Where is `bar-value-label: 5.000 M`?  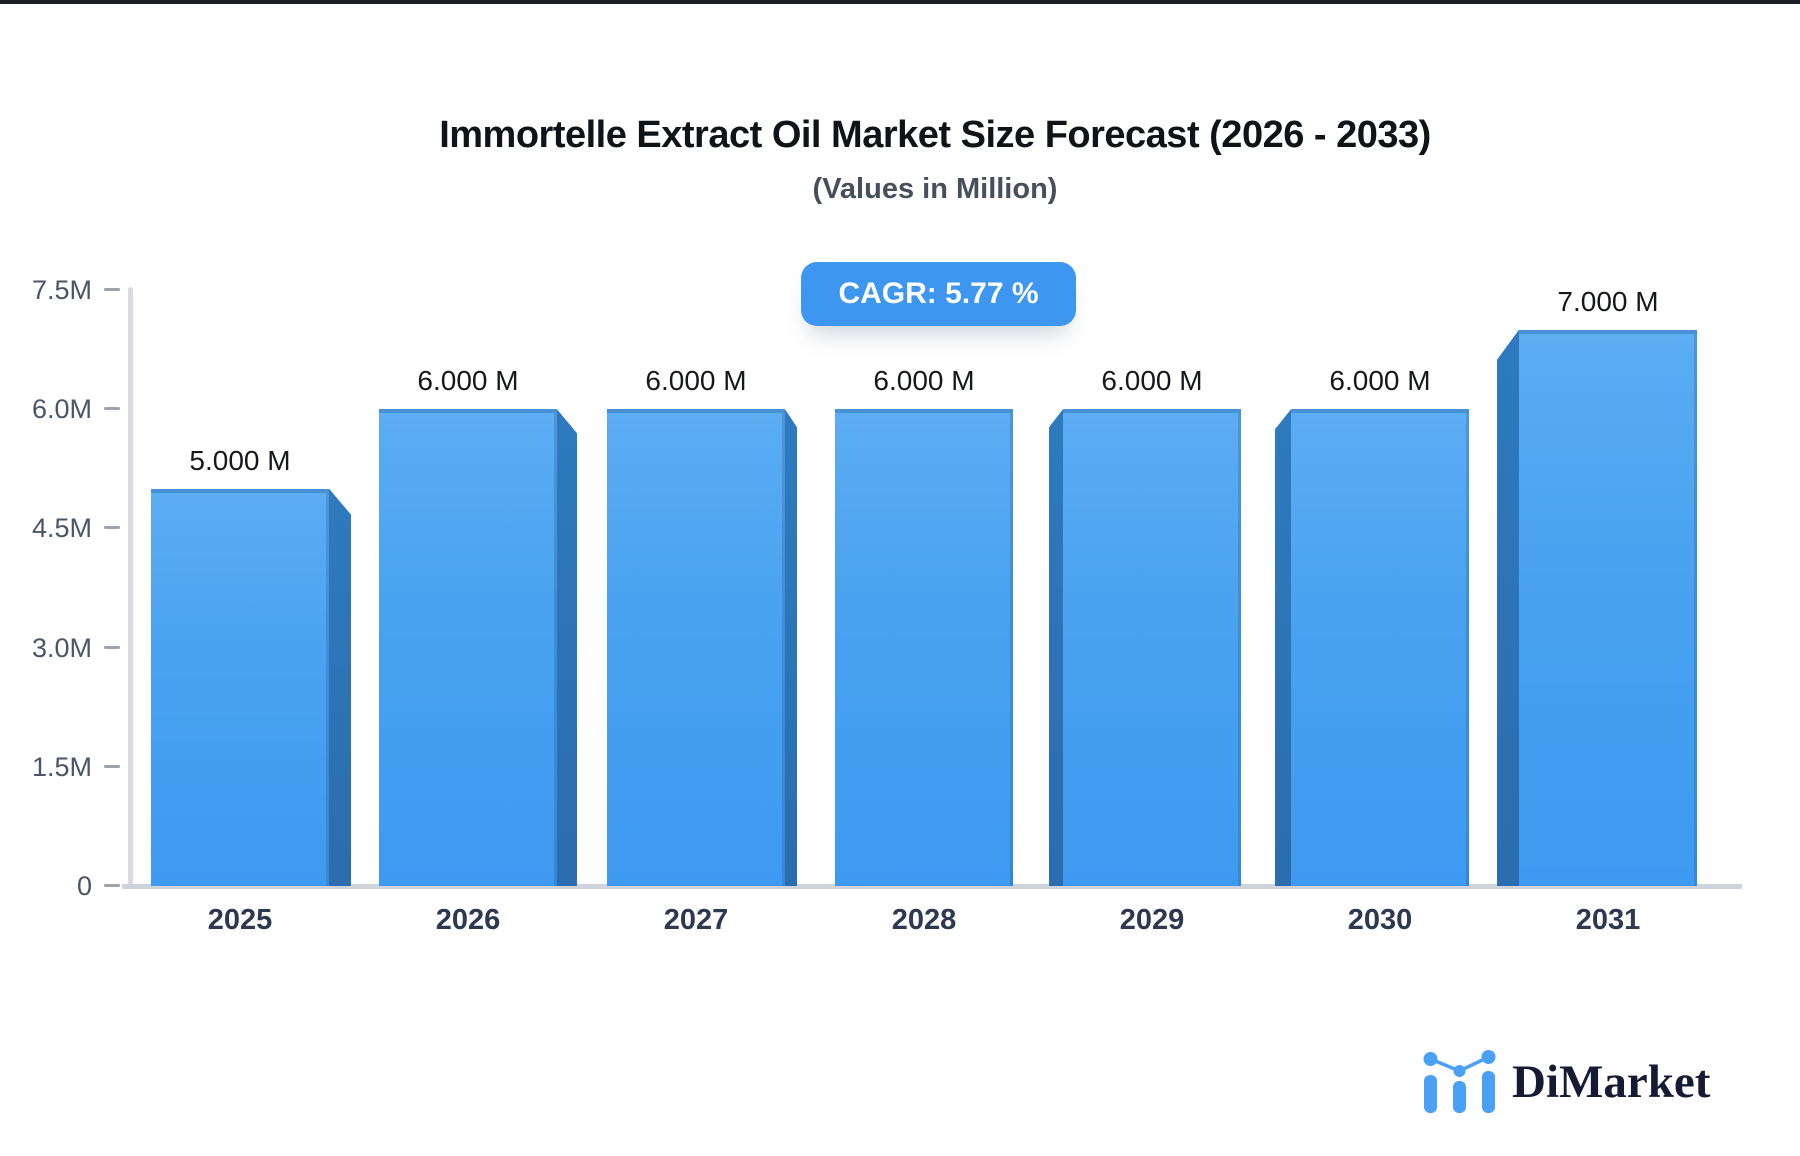
bar-value-label: 5.000 M is located at coordinates (240, 460).